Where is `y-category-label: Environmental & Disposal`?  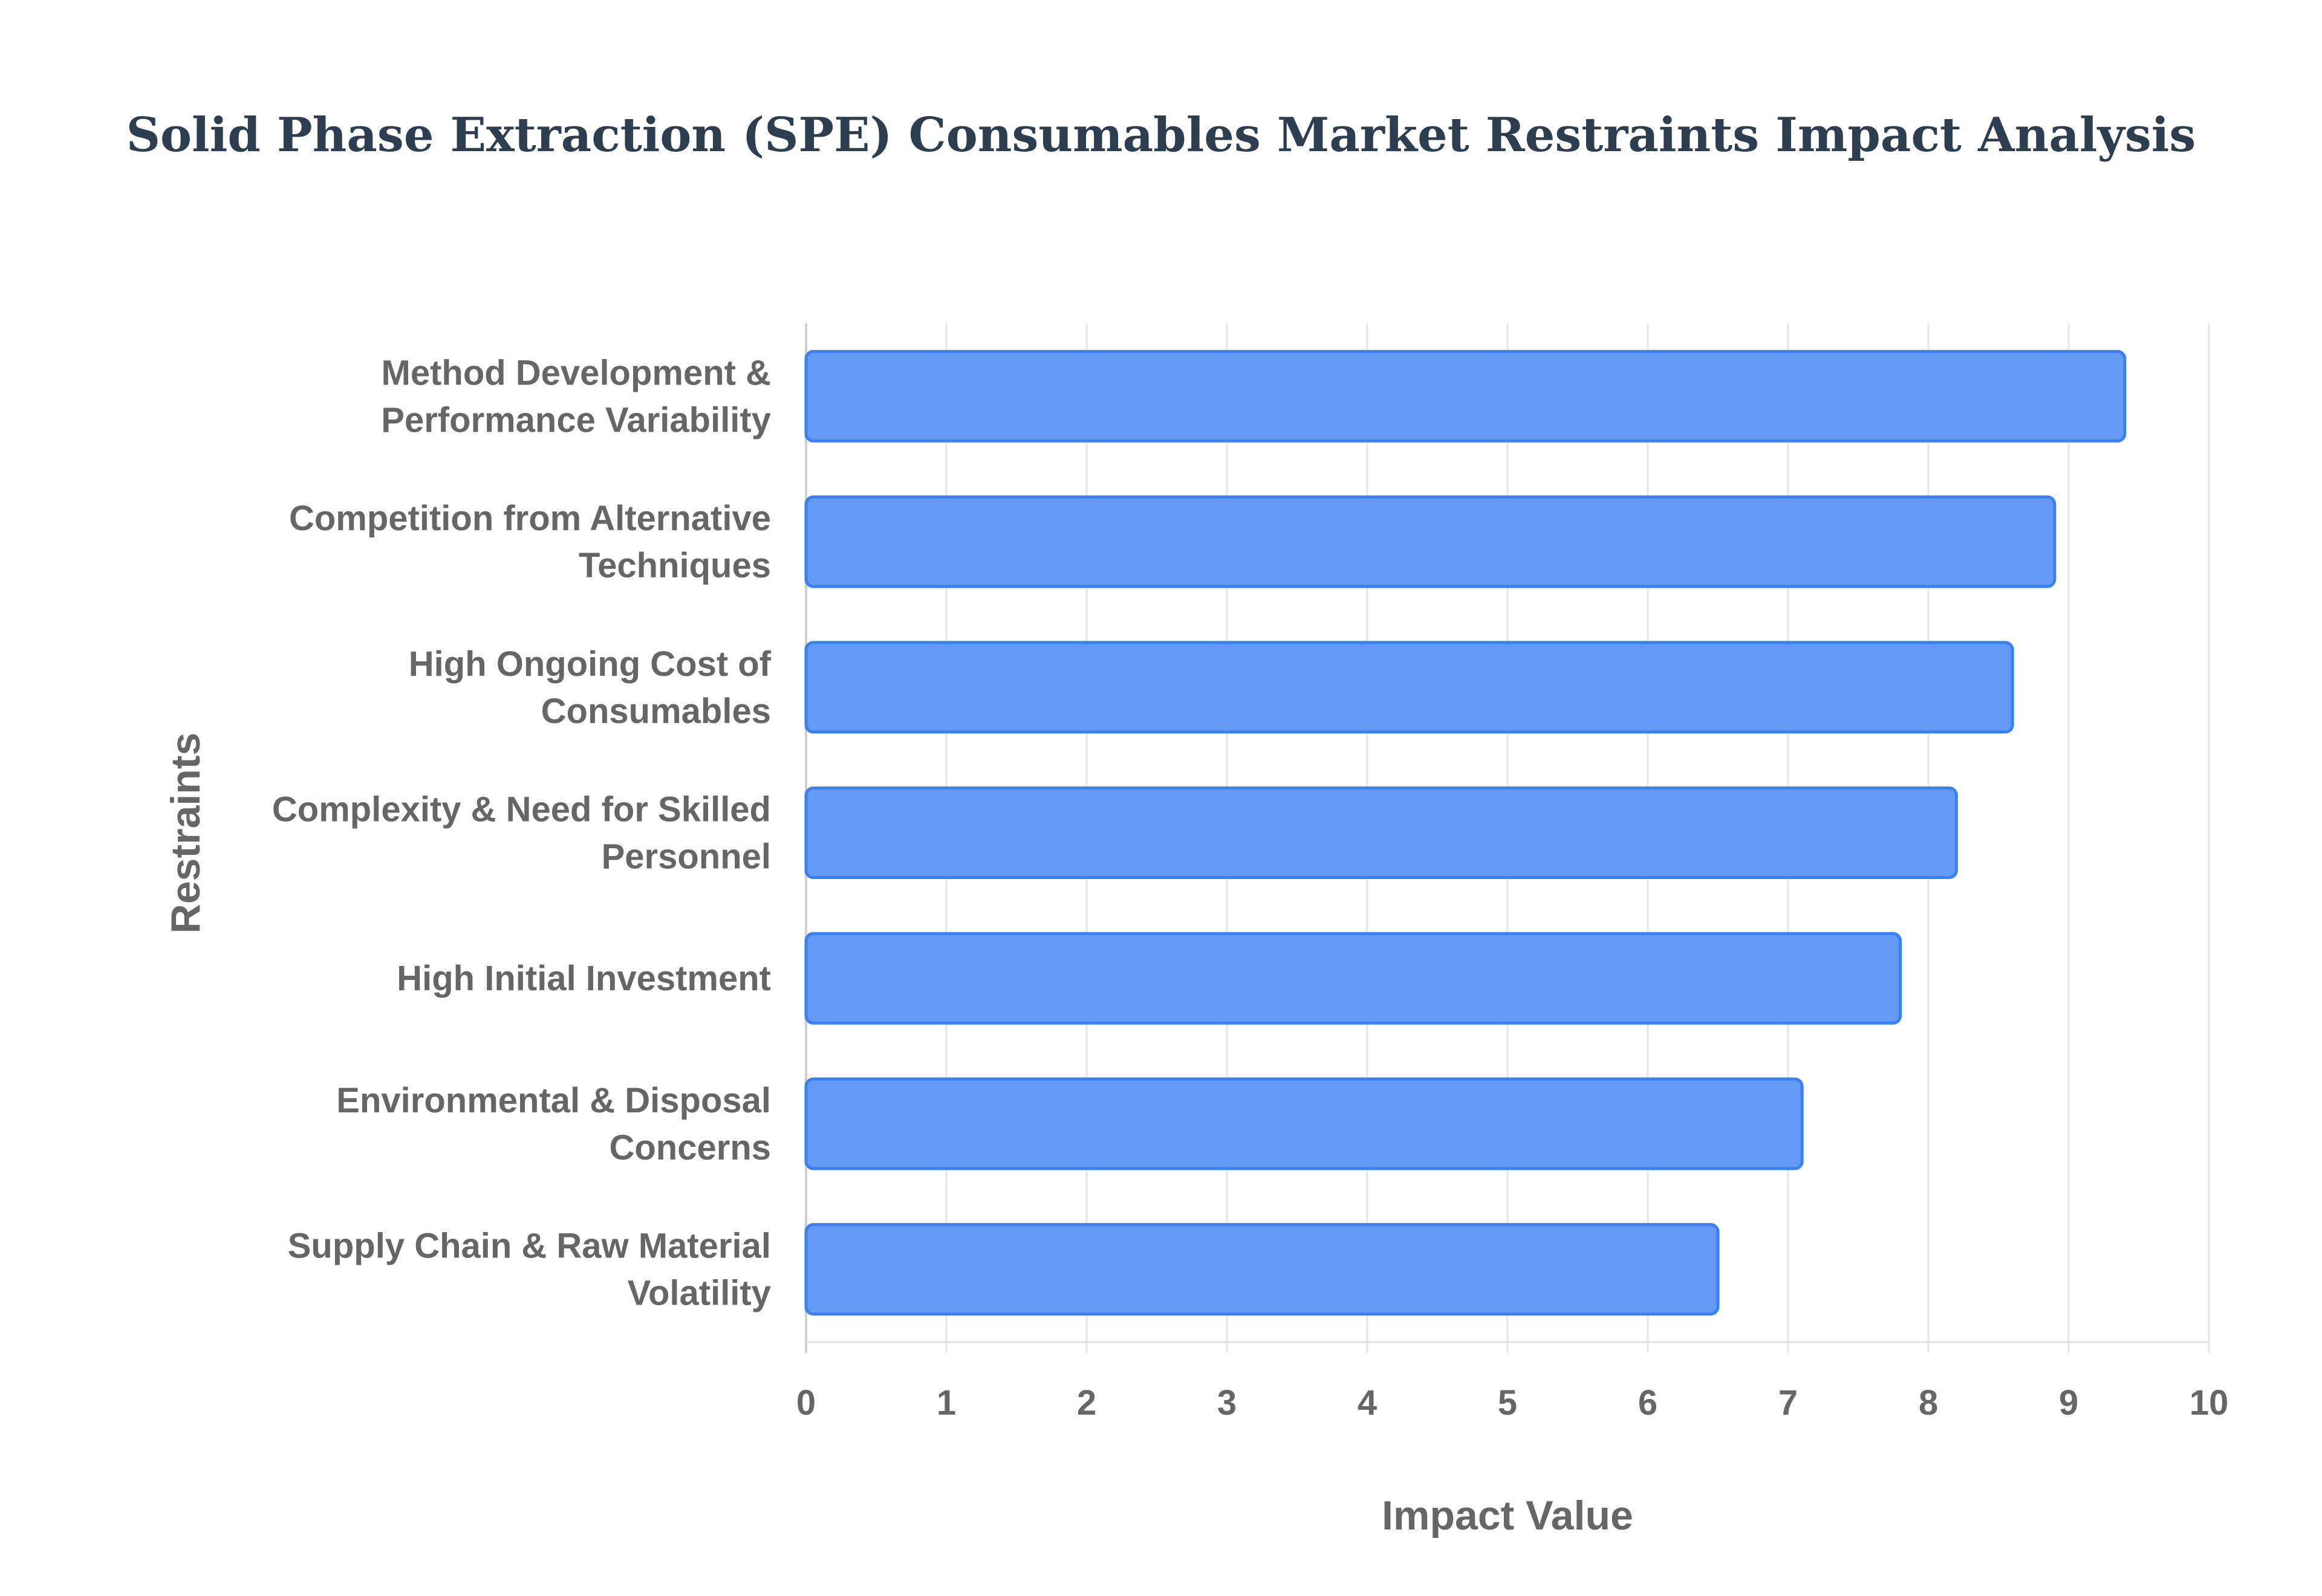
y-category-label: Environmental & Disposal is located at coordinates (553, 1100).